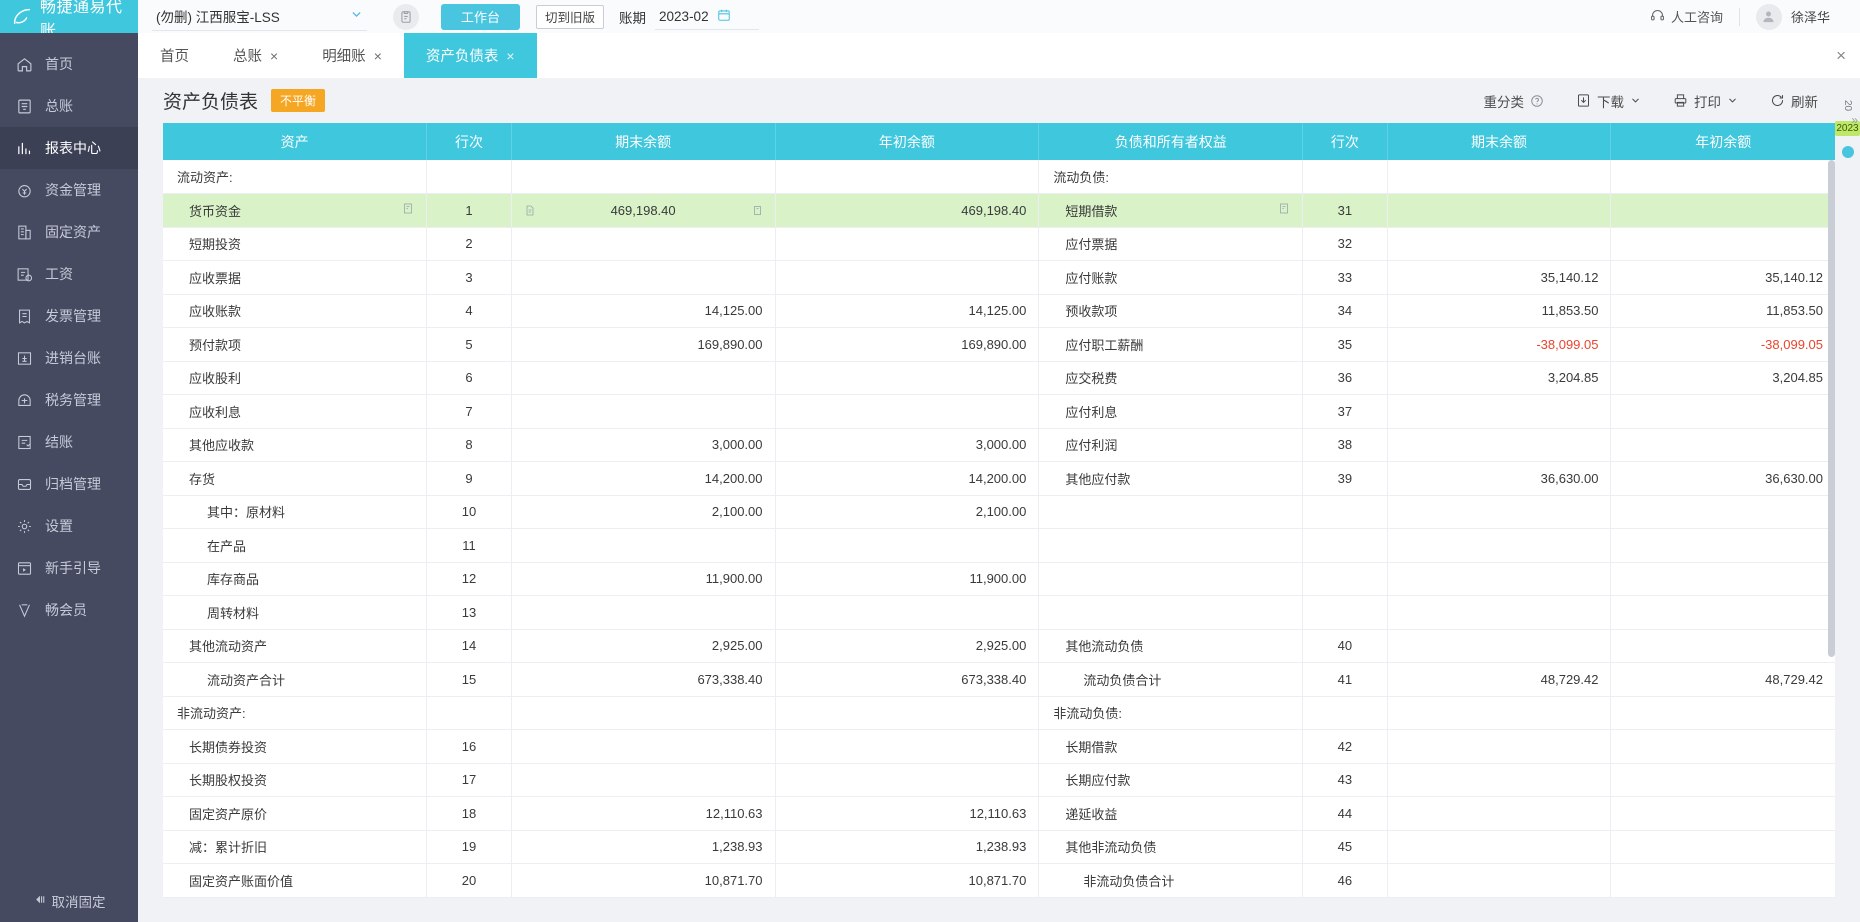 The height and width of the screenshot is (922, 1860). What do you see at coordinates (1514, 101) in the screenshot?
I see `reclassify-button: 重分类` at bounding box center [1514, 101].